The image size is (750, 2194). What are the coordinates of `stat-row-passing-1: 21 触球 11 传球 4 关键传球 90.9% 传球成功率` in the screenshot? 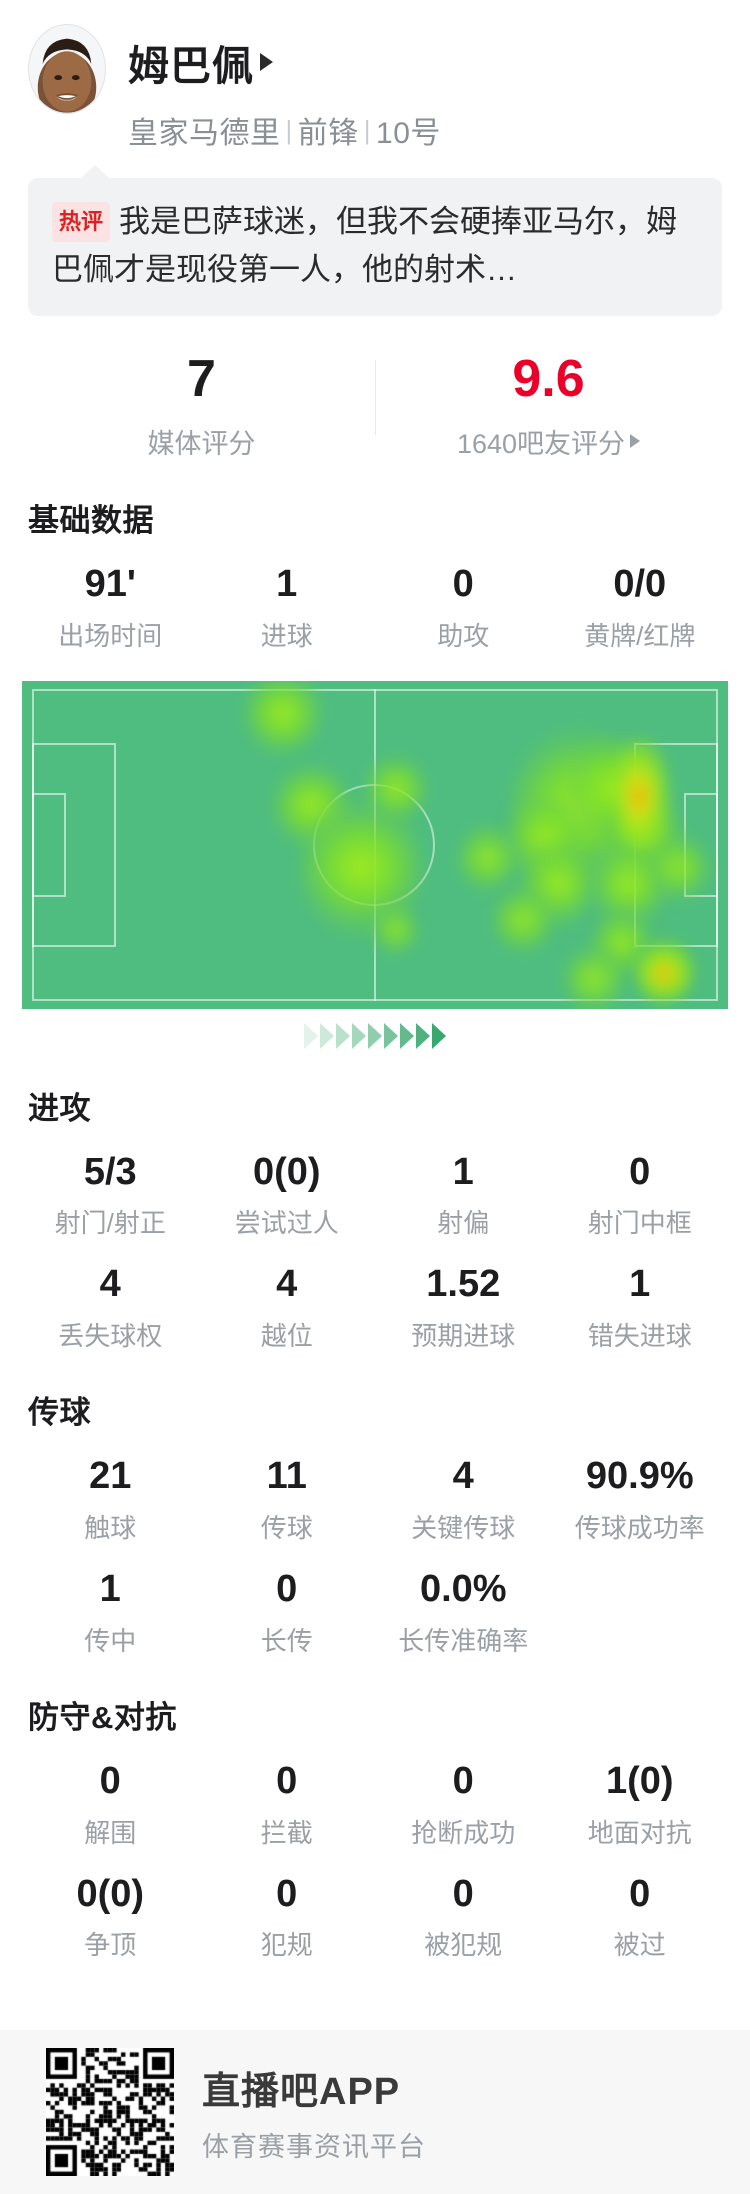 It's located at (375, 1500).